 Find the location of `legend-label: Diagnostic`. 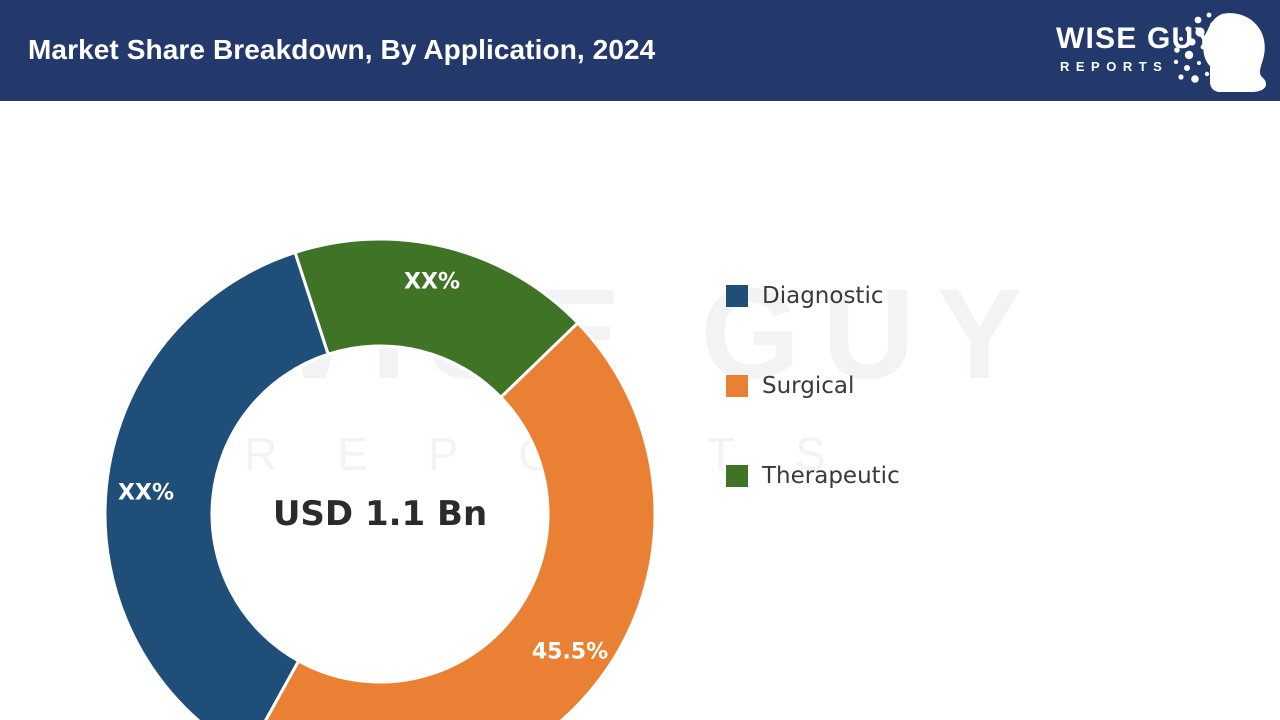

legend-label: Diagnostic is located at coordinates (823, 296).